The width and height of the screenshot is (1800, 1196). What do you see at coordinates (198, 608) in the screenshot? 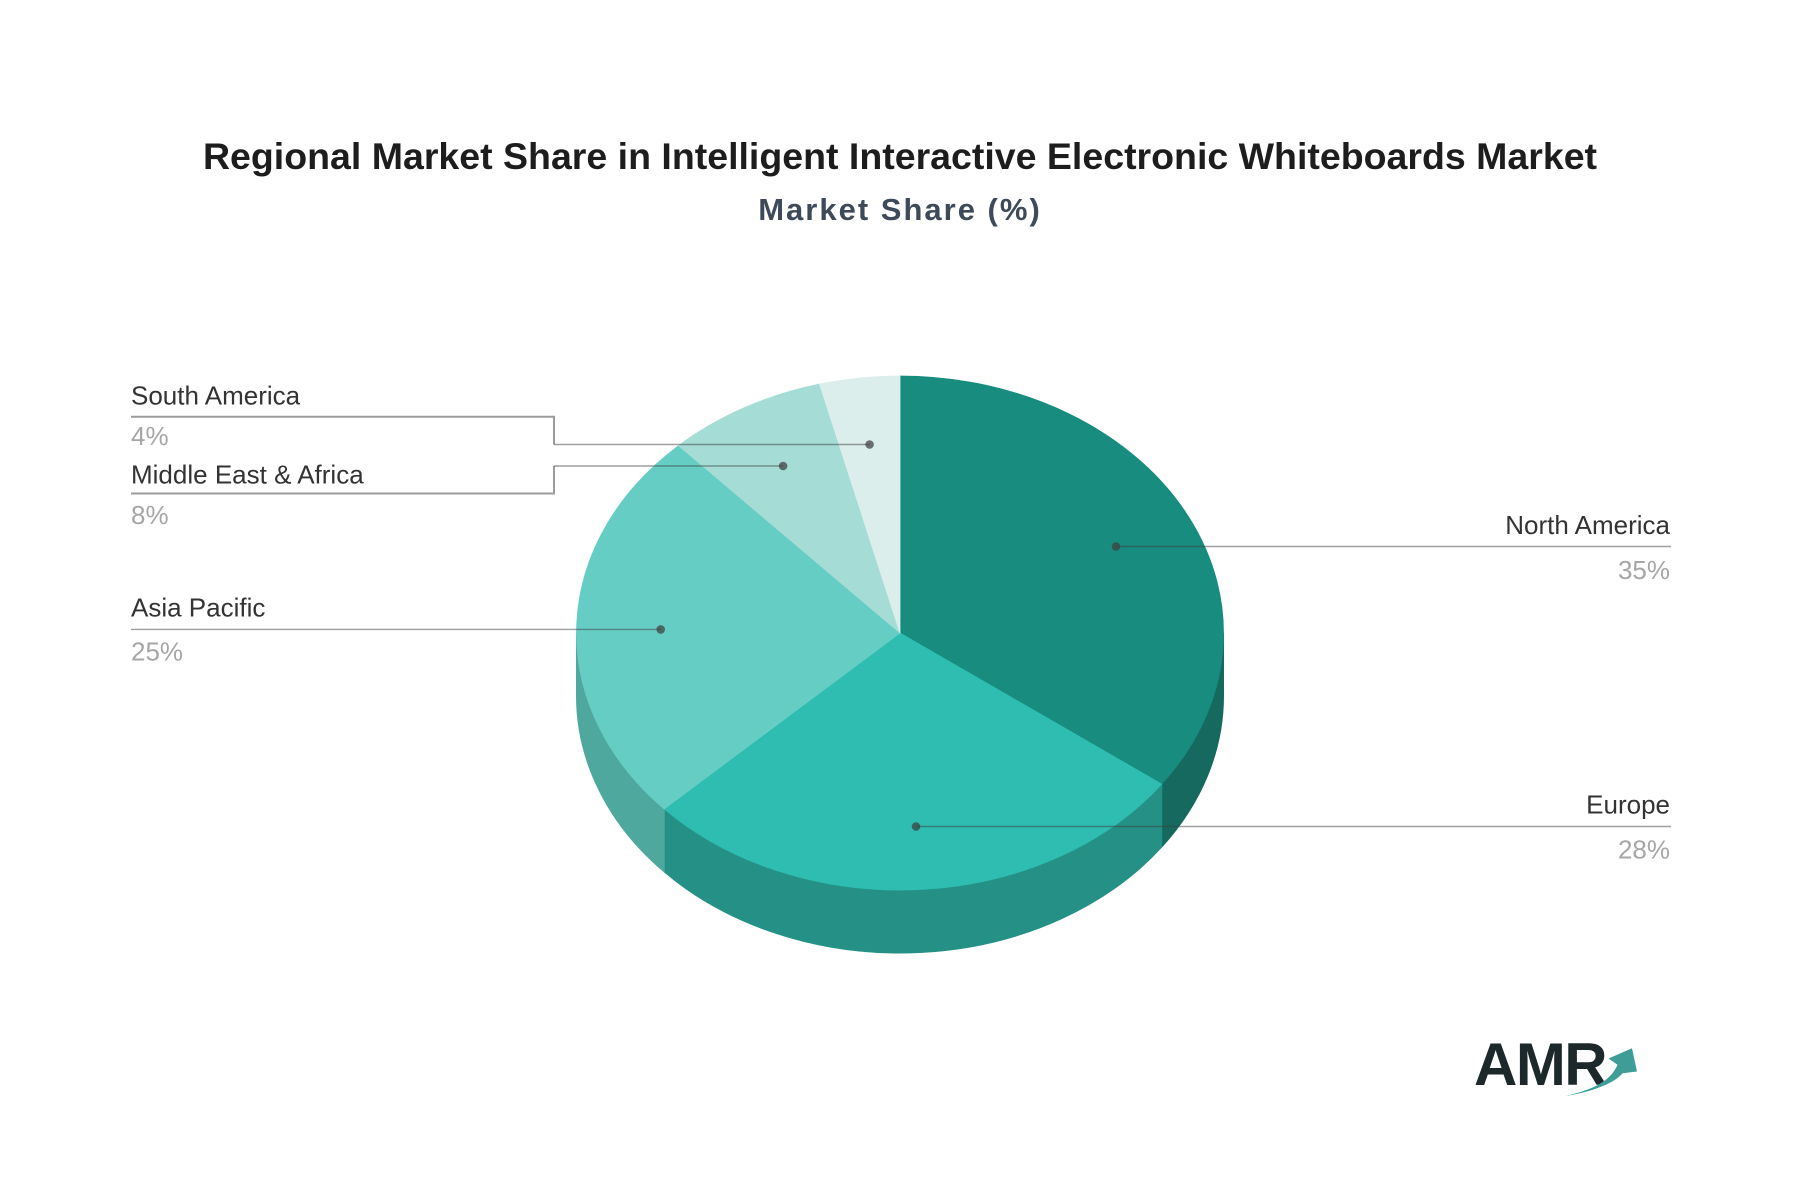
I see `svg-text: Asia Pacific` at bounding box center [198, 608].